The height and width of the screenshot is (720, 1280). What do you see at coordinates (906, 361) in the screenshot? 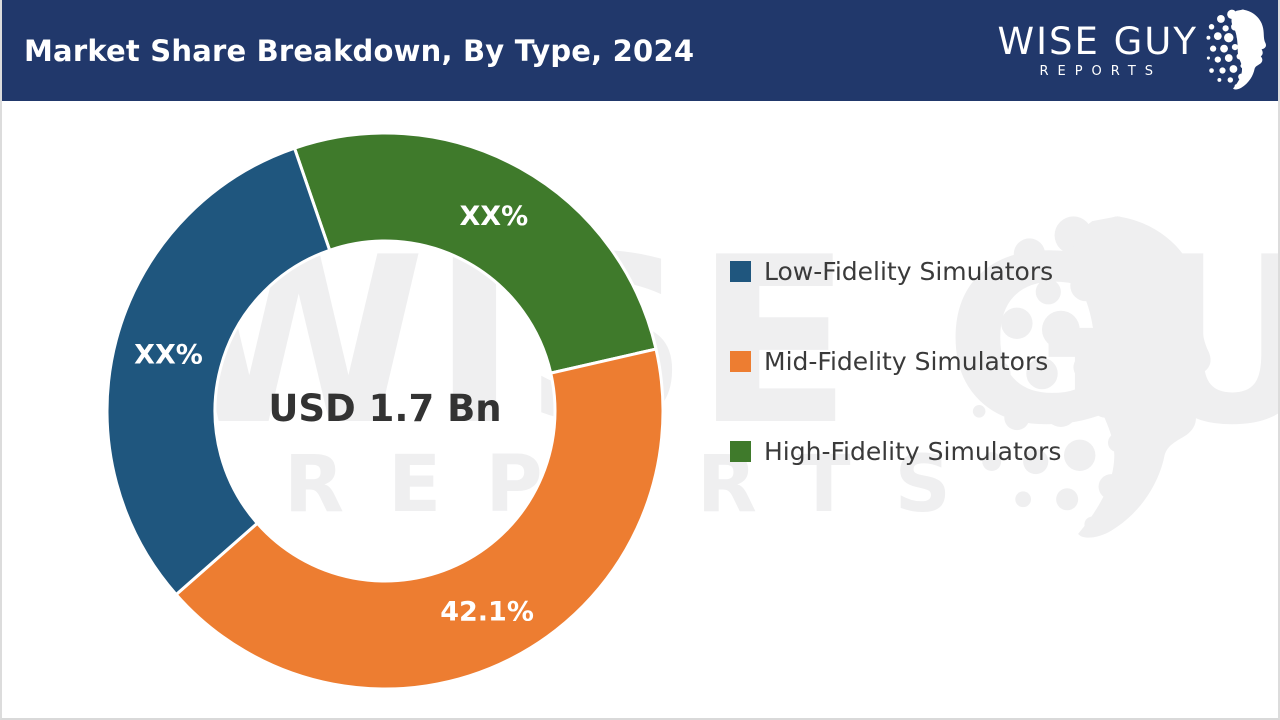
I see `legend-label-mid-fidelity: Mid-Fidelity Simulators` at bounding box center [906, 361].